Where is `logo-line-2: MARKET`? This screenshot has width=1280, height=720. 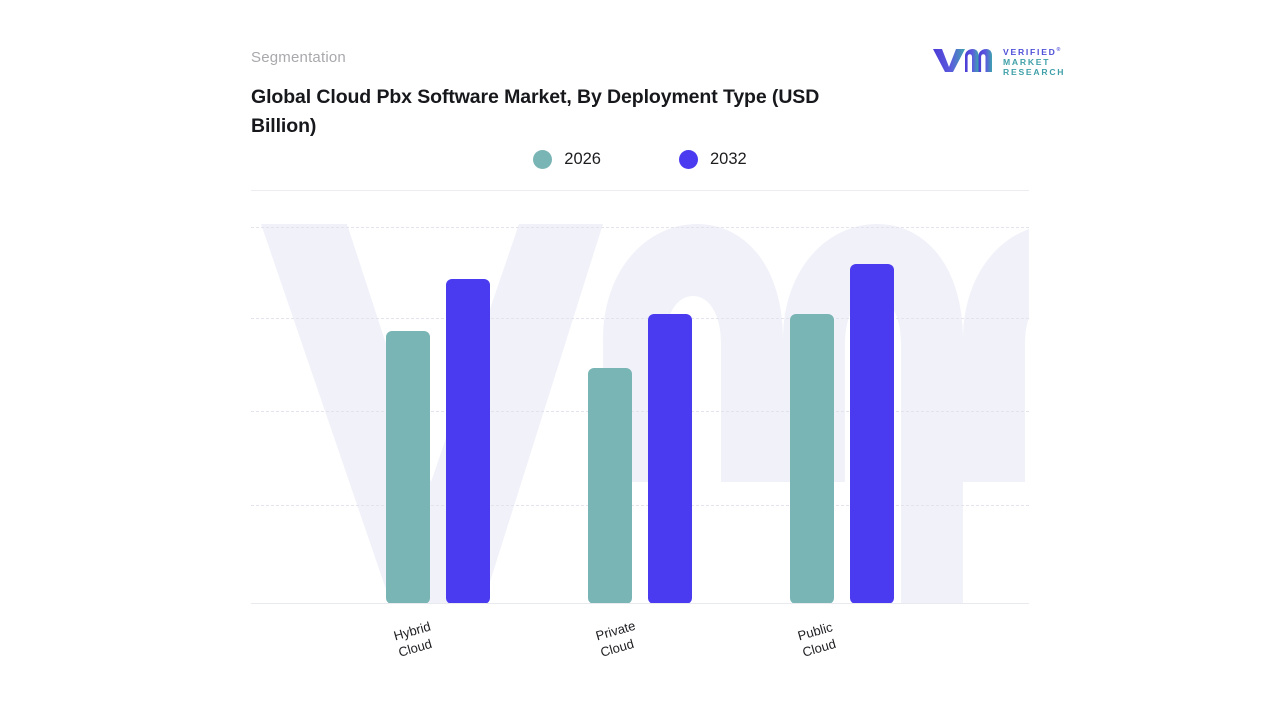
logo-line-2: MARKET is located at coordinates (1027, 62).